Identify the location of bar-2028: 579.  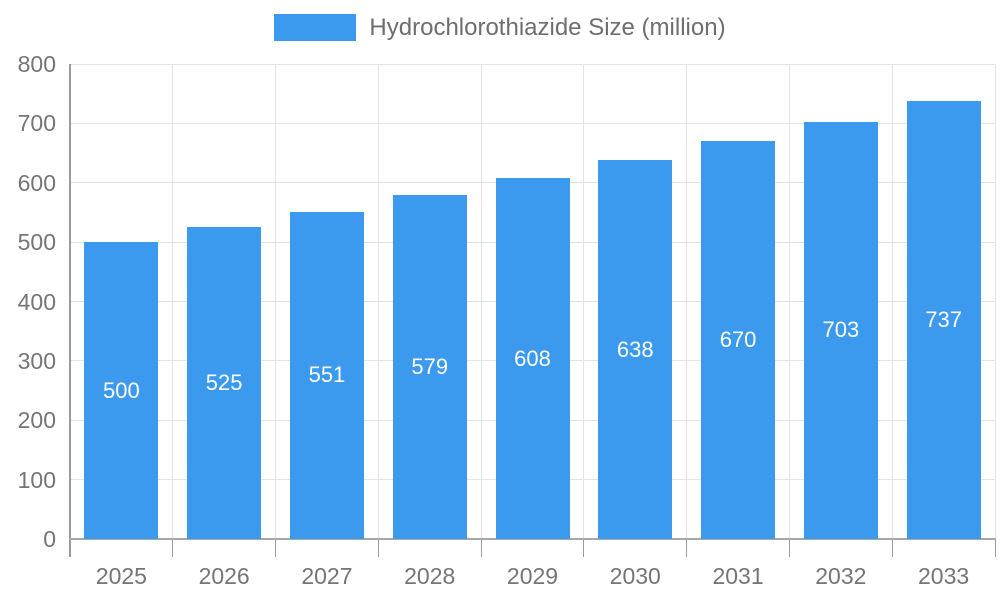
(429, 367).